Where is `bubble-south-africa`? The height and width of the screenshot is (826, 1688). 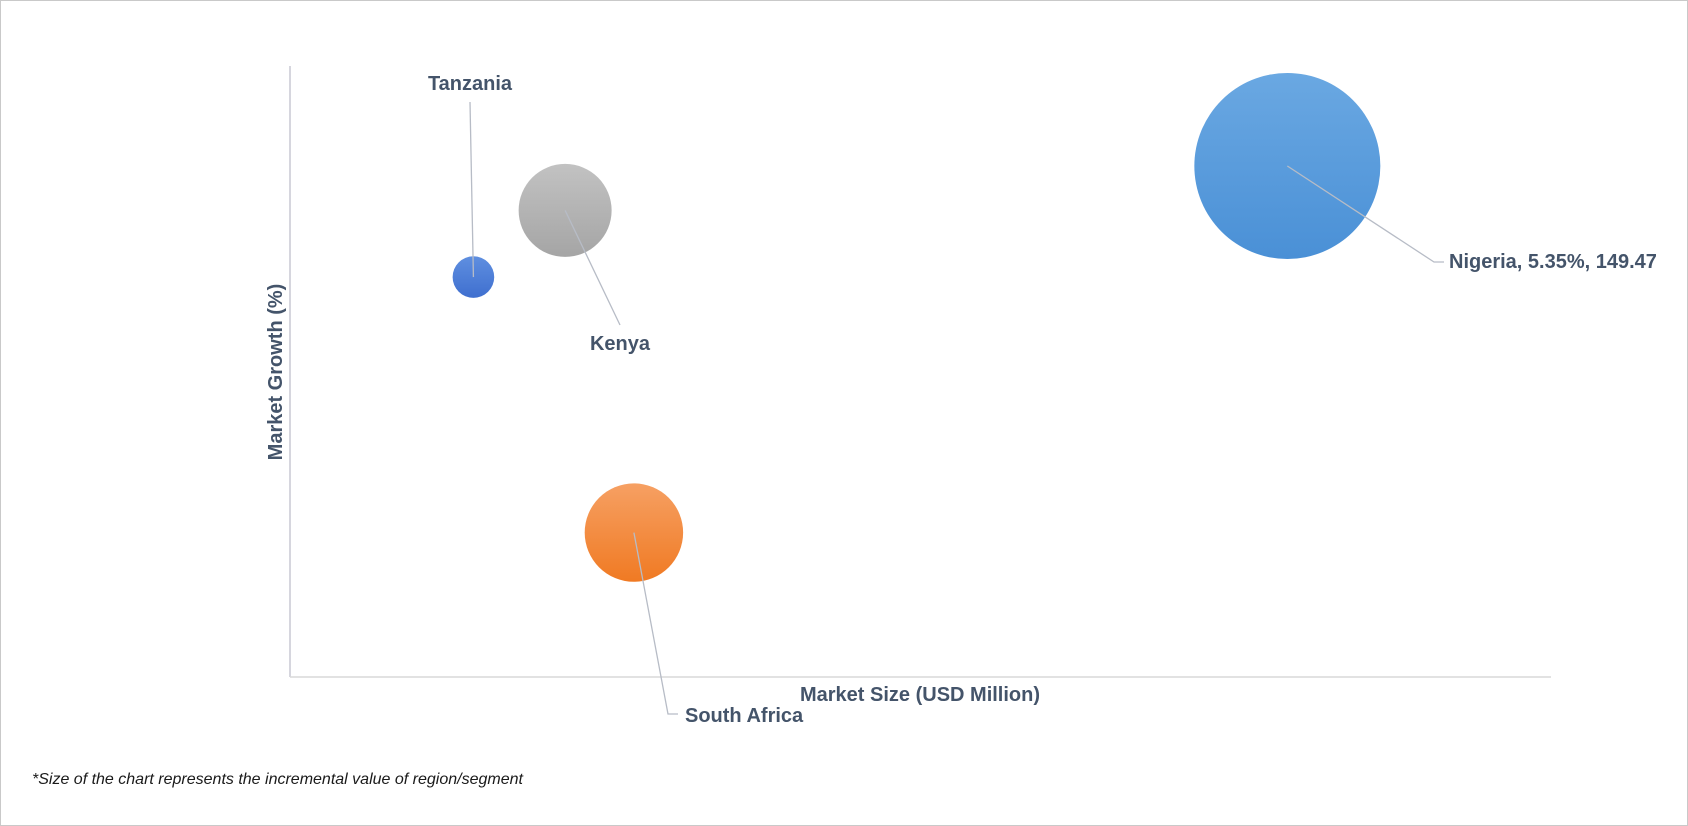
bubble-south-africa is located at coordinates (634, 532).